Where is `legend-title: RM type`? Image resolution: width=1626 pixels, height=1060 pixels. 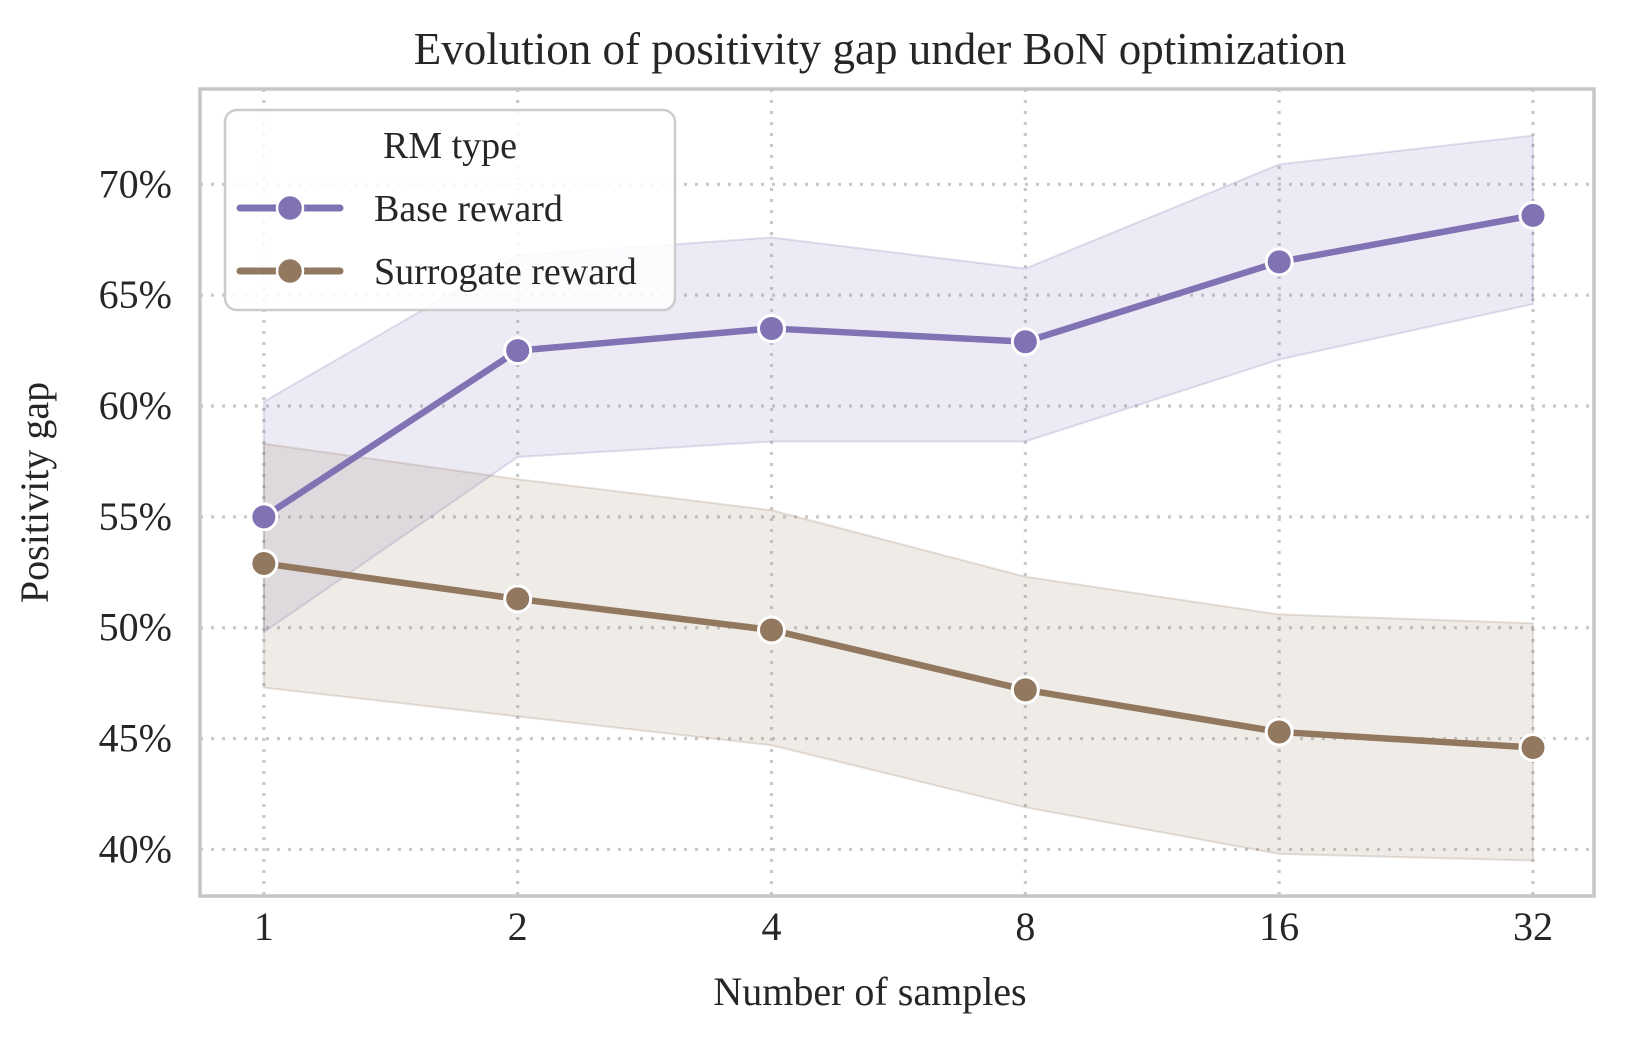 legend-title: RM type is located at coordinates (450, 146).